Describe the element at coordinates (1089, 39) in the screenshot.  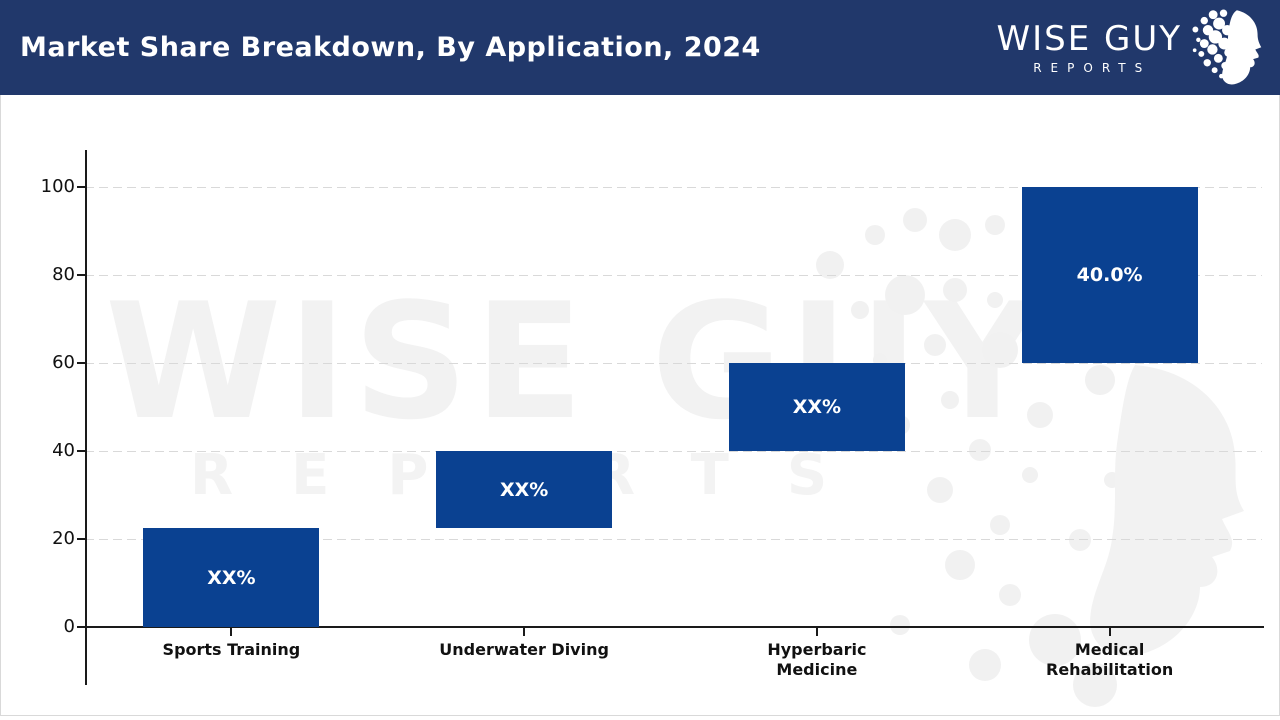
I see `logo-wiseguy-label: WISE GUY` at that location.